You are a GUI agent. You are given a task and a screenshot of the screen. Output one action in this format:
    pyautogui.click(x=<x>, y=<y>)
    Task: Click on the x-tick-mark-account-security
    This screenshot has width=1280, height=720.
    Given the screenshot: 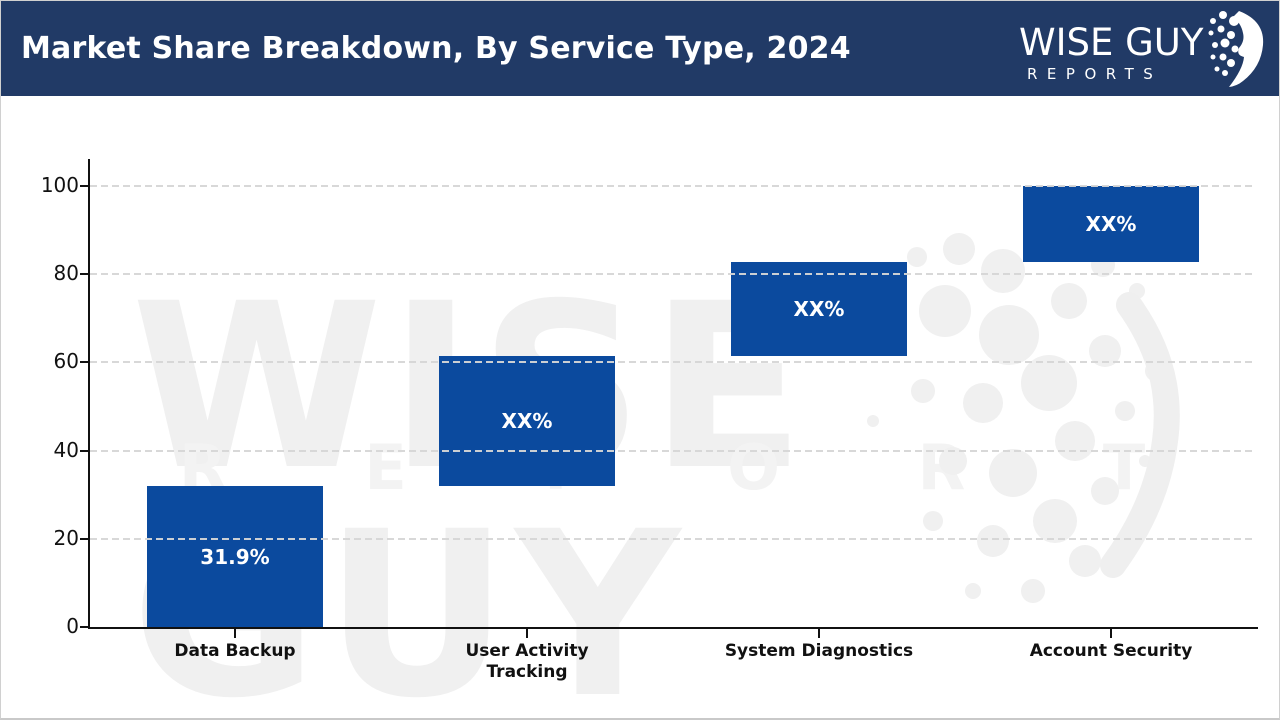 What is the action you would take?
    pyautogui.click(x=1111, y=633)
    